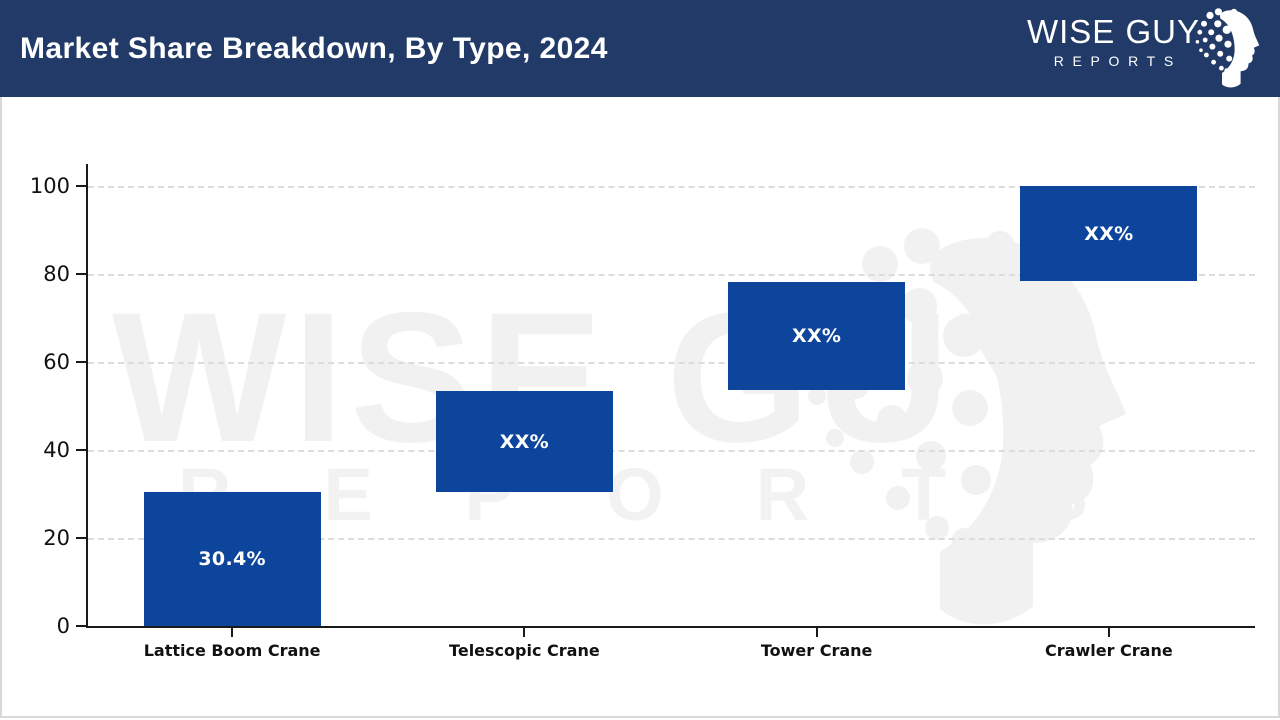 This screenshot has height=720, width=1280. What do you see at coordinates (56, 274) in the screenshot?
I see `y-tick-label: 80` at bounding box center [56, 274].